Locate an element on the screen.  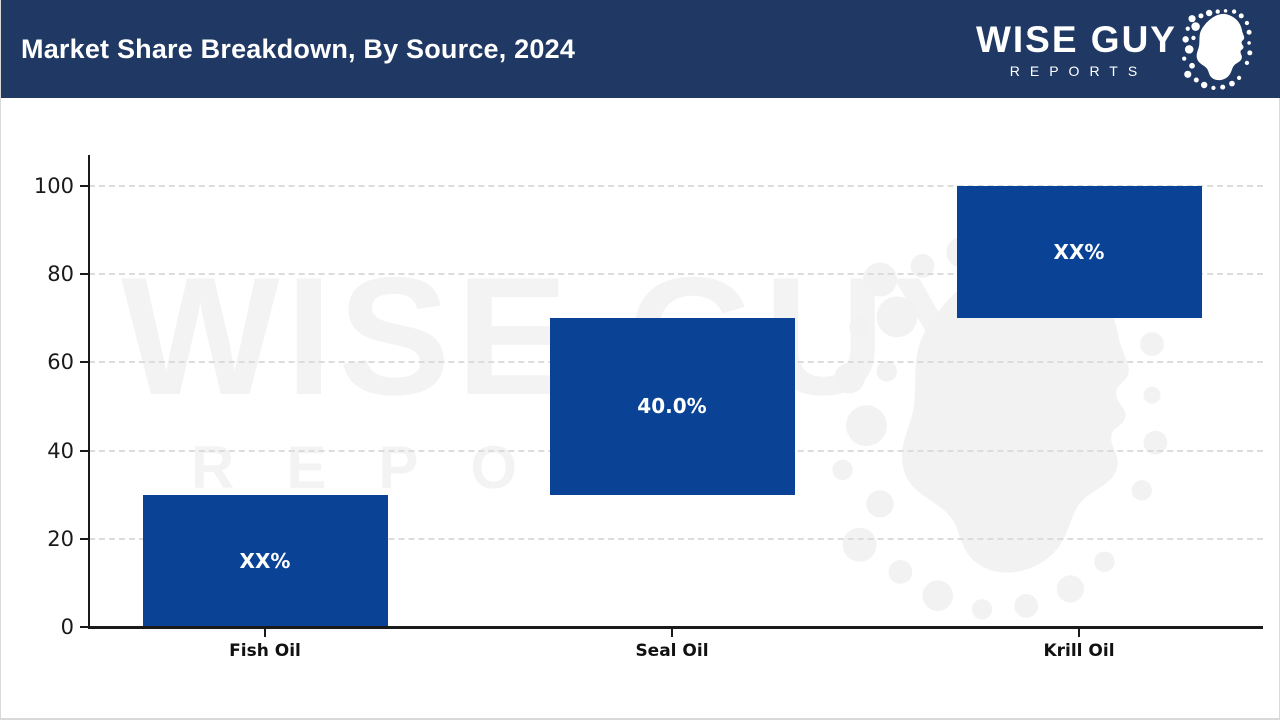
y-axis-spine is located at coordinates (89, 392).